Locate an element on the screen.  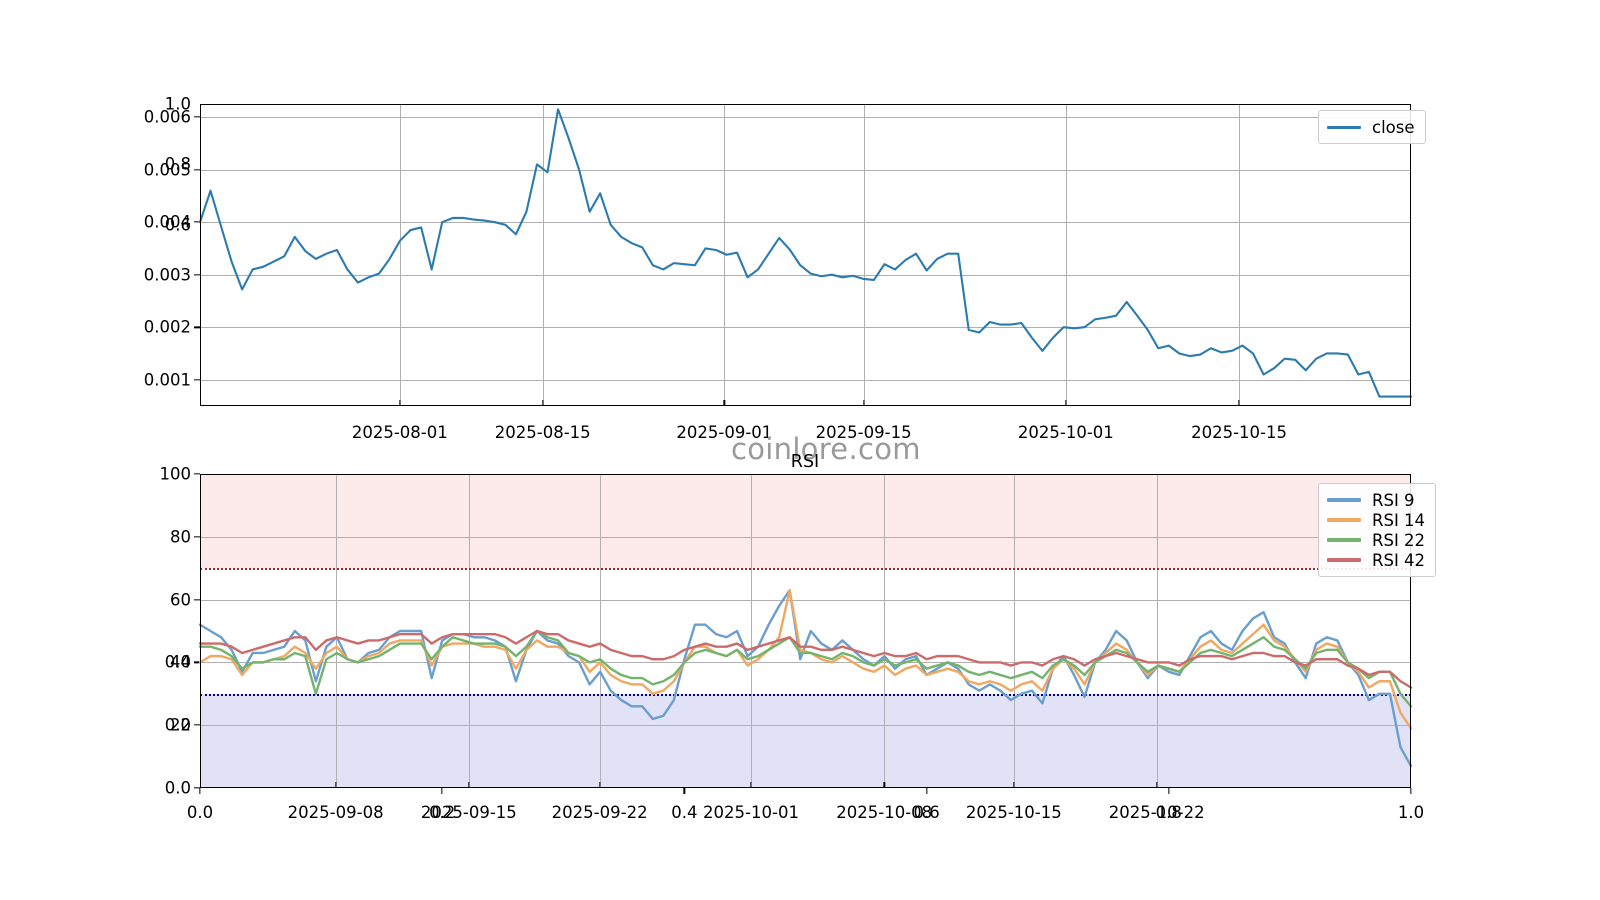
rsi-legend: RSI 9 RSI 14 RSI 22 RSI 42 is located at coordinates (1377, 530).